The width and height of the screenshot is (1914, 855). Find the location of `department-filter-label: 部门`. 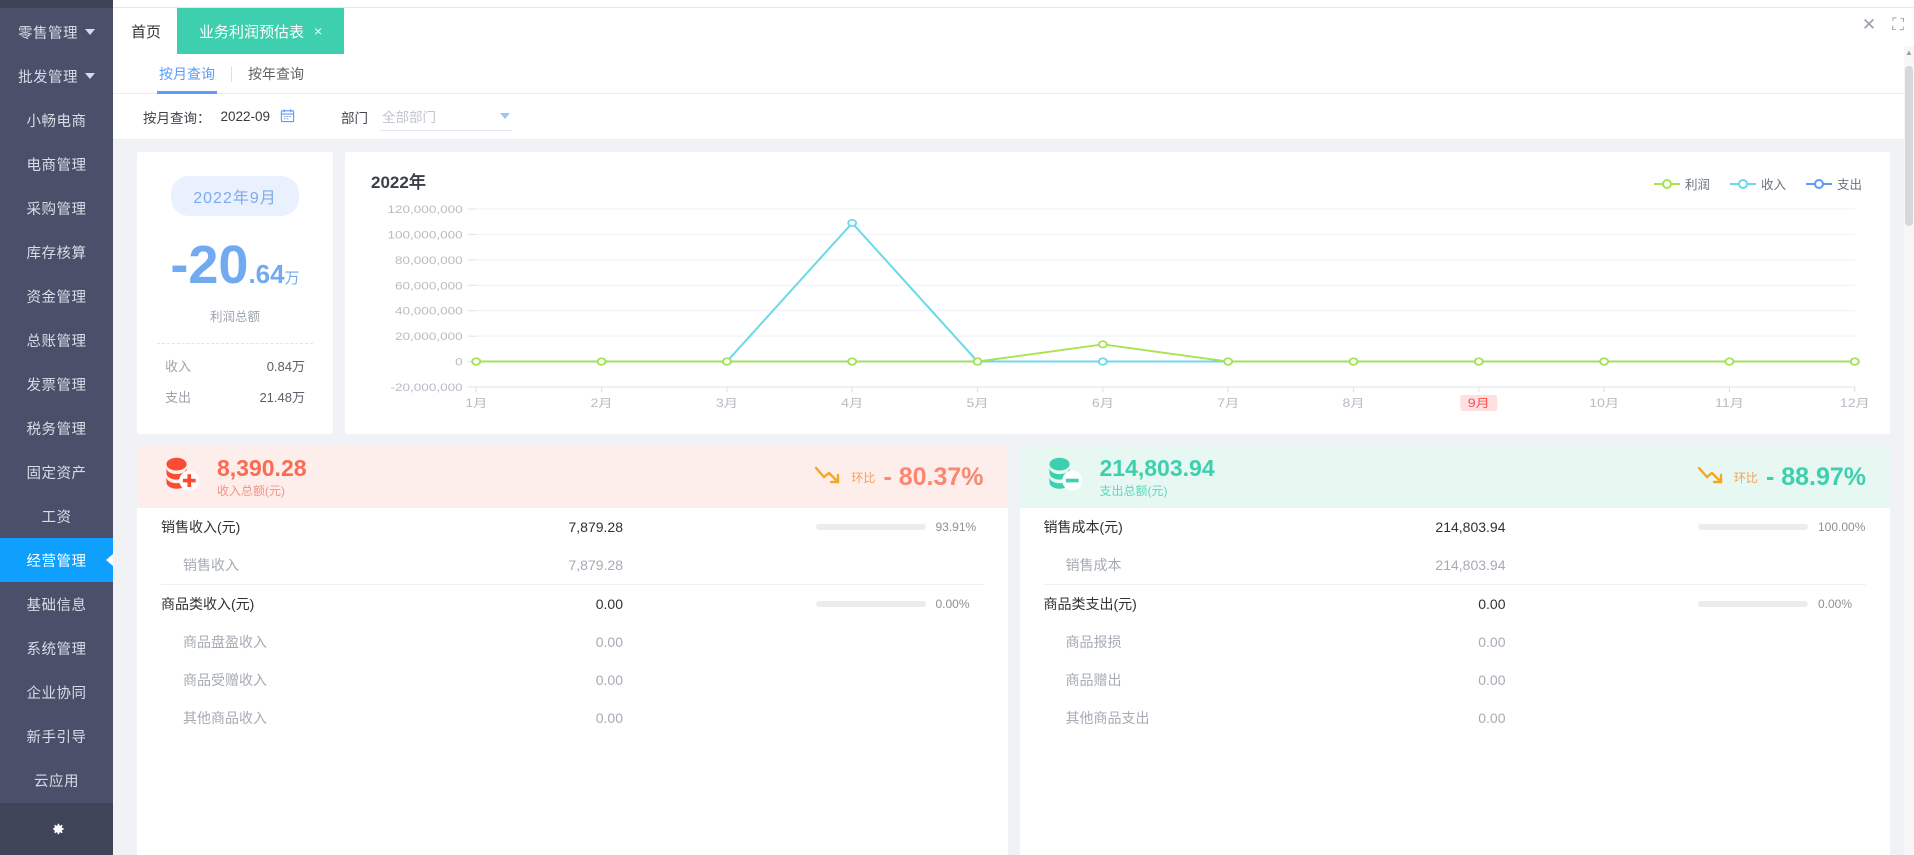

department-filter-label: 部门 is located at coordinates (355, 118).